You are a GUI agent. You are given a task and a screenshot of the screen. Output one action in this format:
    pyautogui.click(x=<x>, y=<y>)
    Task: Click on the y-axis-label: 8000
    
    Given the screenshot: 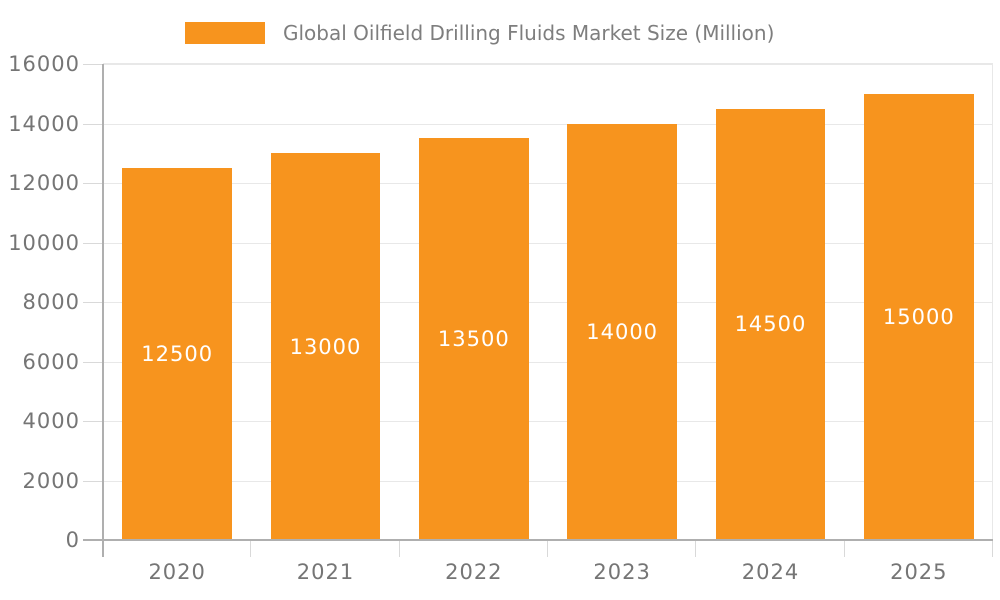 What is the action you would take?
    pyautogui.click(x=51, y=302)
    